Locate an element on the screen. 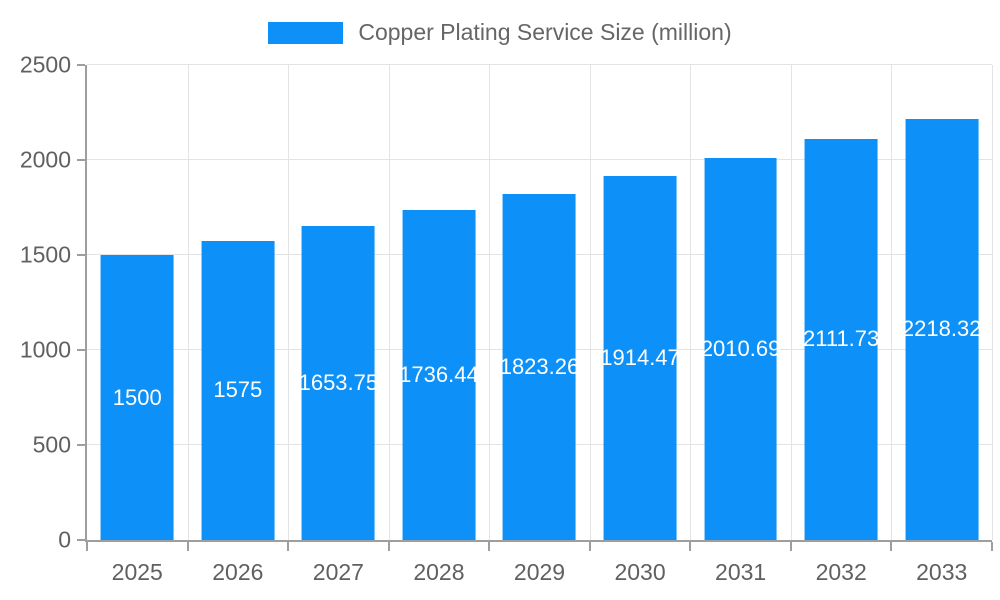 This screenshot has height=600, width=1000. bar: 1736.44 is located at coordinates (439, 375).